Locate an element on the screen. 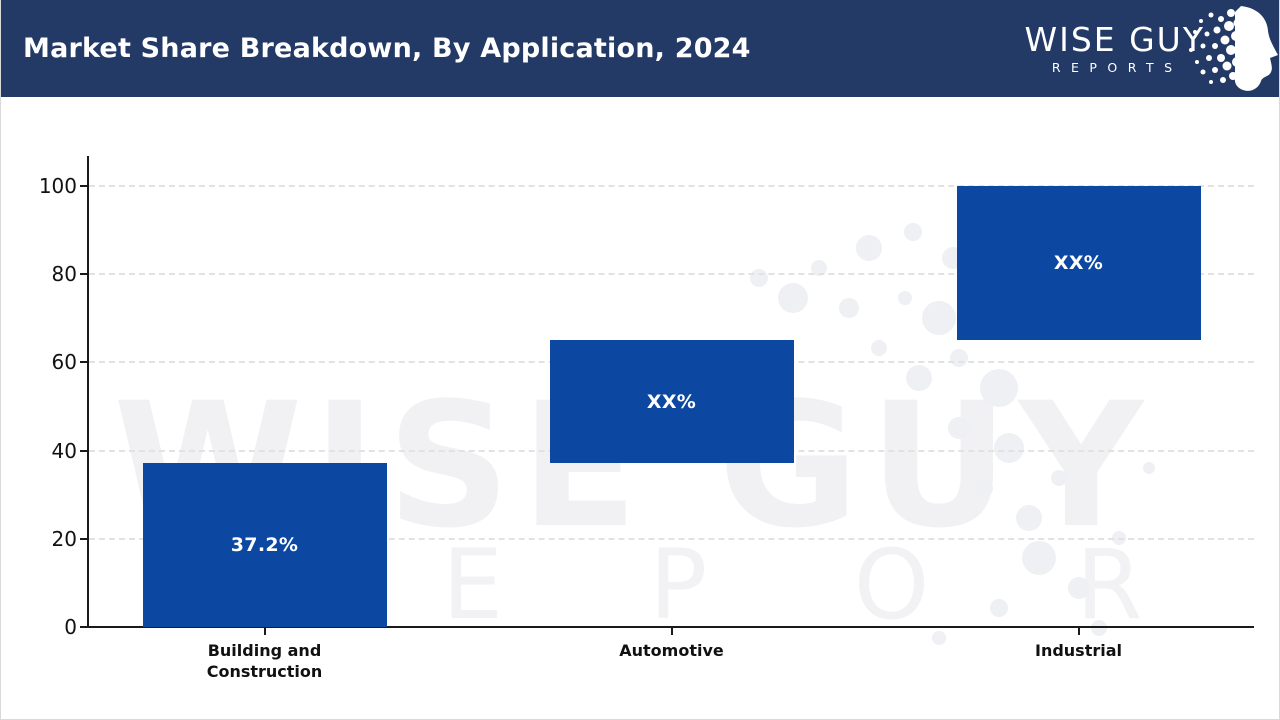 The height and width of the screenshot is (720, 1280). y-tick-label-40: 40 is located at coordinates (64, 450).